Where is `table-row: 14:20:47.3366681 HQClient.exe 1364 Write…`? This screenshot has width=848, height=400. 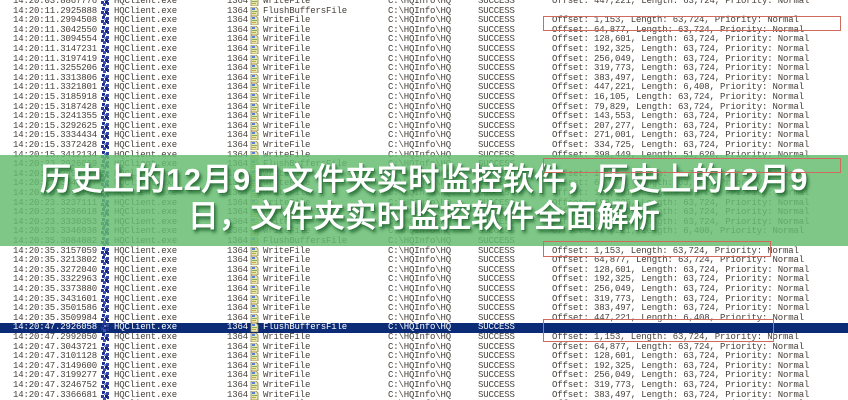
table-row: 14:20:47.3366681 HQClient.exe 1364 Write… is located at coordinates (424, 395).